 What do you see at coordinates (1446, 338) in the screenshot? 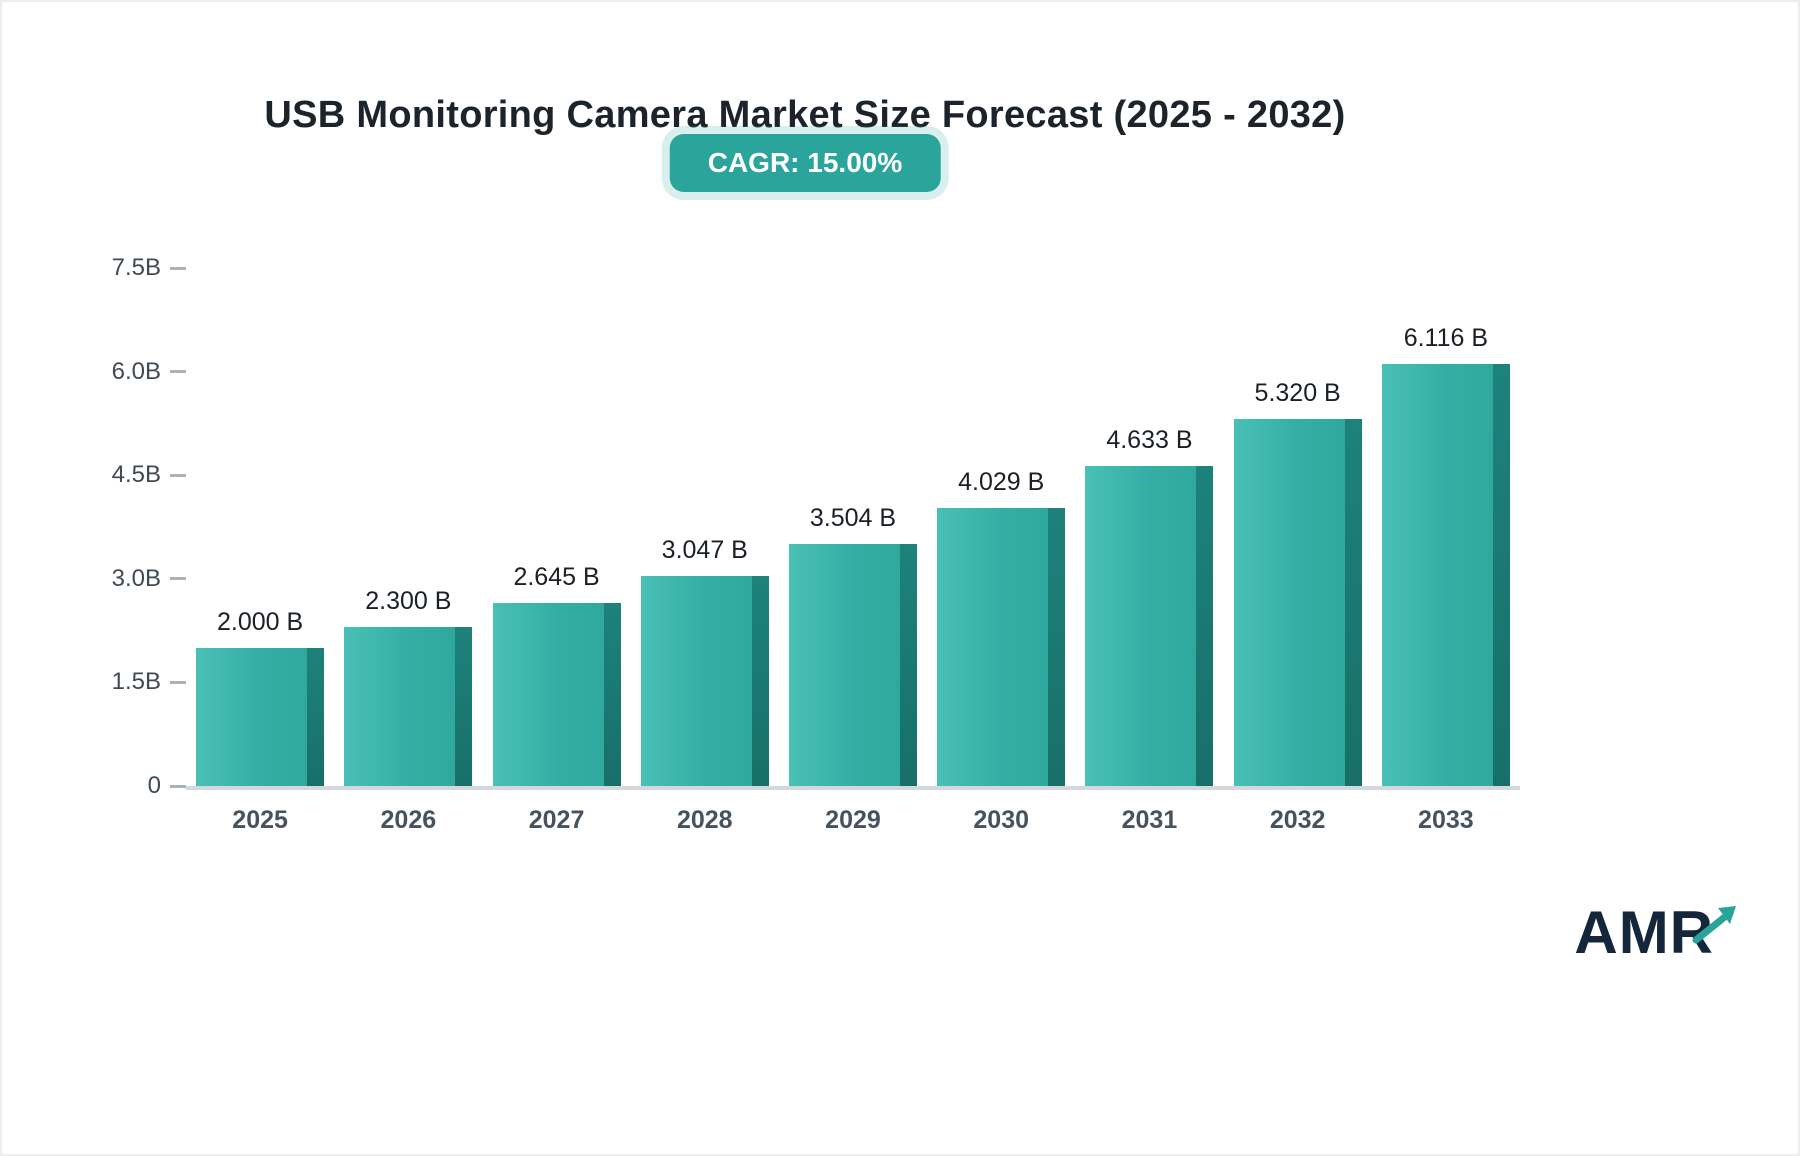
I see `bar-value-label: 6.116 B` at bounding box center [1446, 338].